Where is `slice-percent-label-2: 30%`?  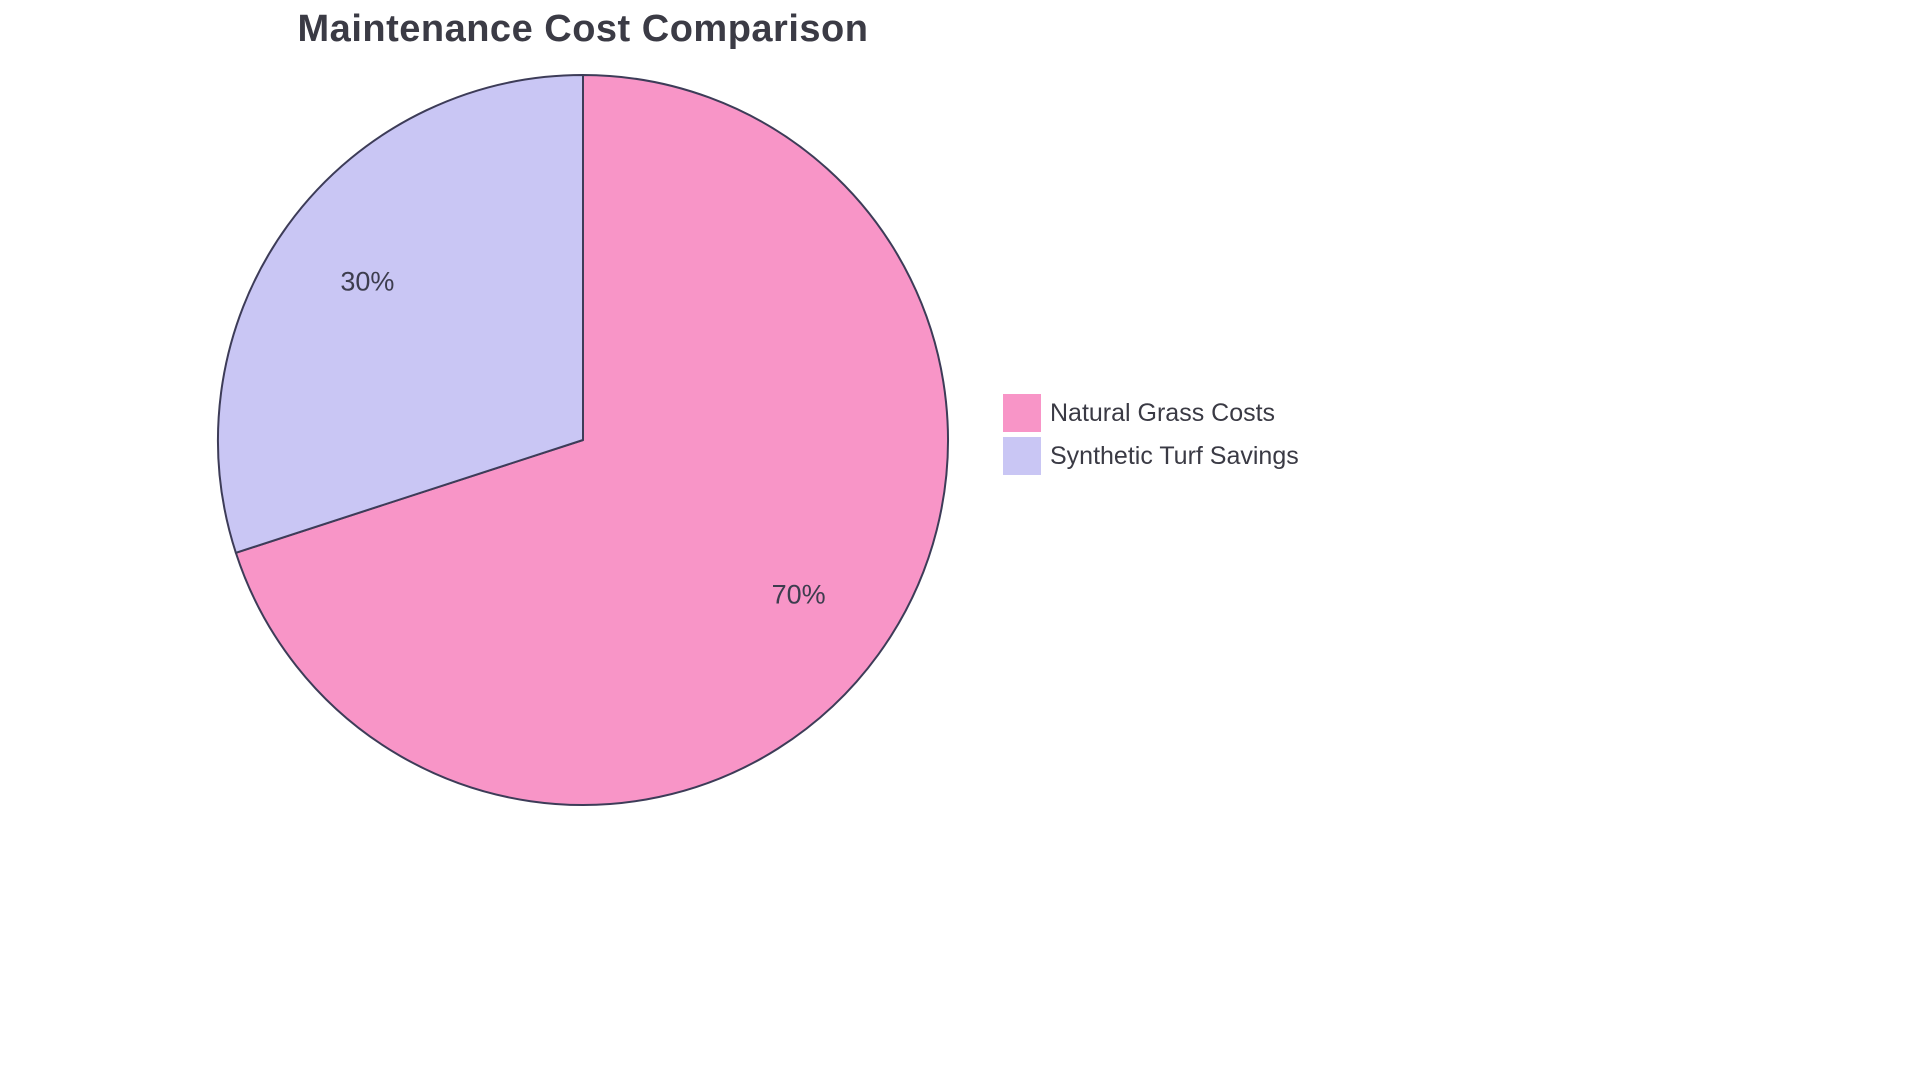
slice-percent-label-2: 30% is located at coordinates (367, 282).